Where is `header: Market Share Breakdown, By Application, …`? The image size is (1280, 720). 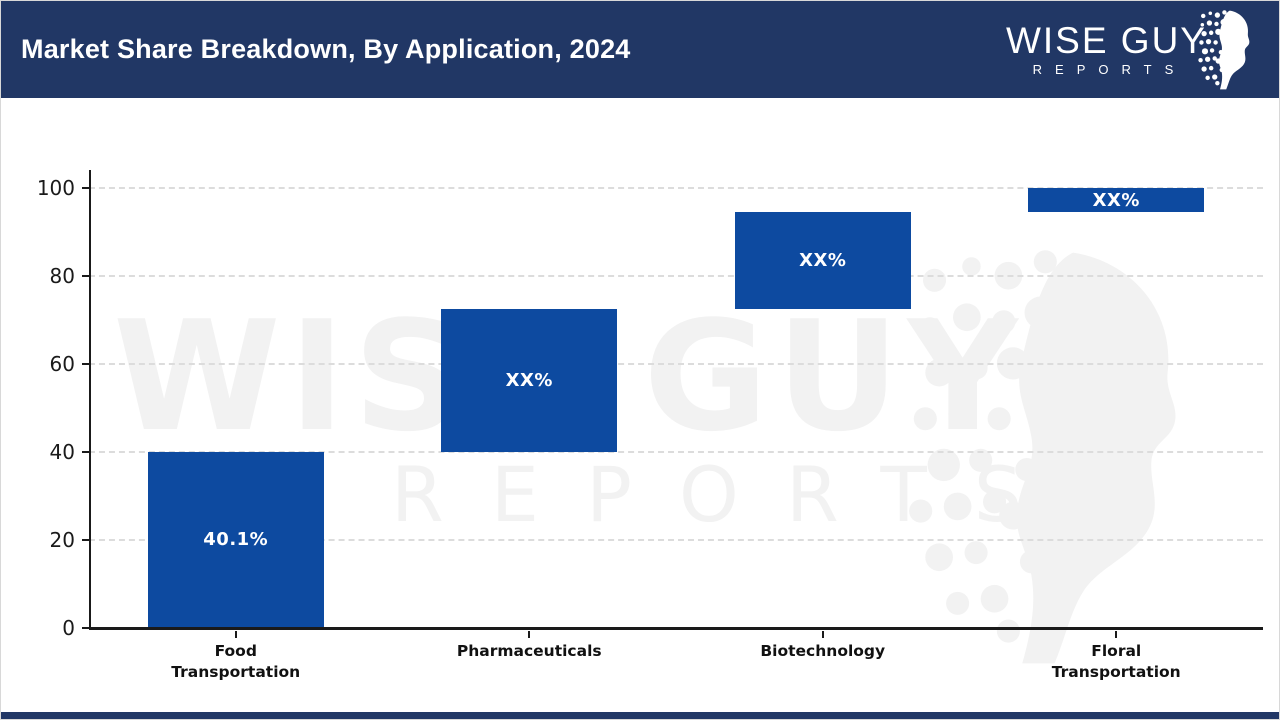
header: Market Share Breakdown, By Application, … is located at coordinates (640, 49).